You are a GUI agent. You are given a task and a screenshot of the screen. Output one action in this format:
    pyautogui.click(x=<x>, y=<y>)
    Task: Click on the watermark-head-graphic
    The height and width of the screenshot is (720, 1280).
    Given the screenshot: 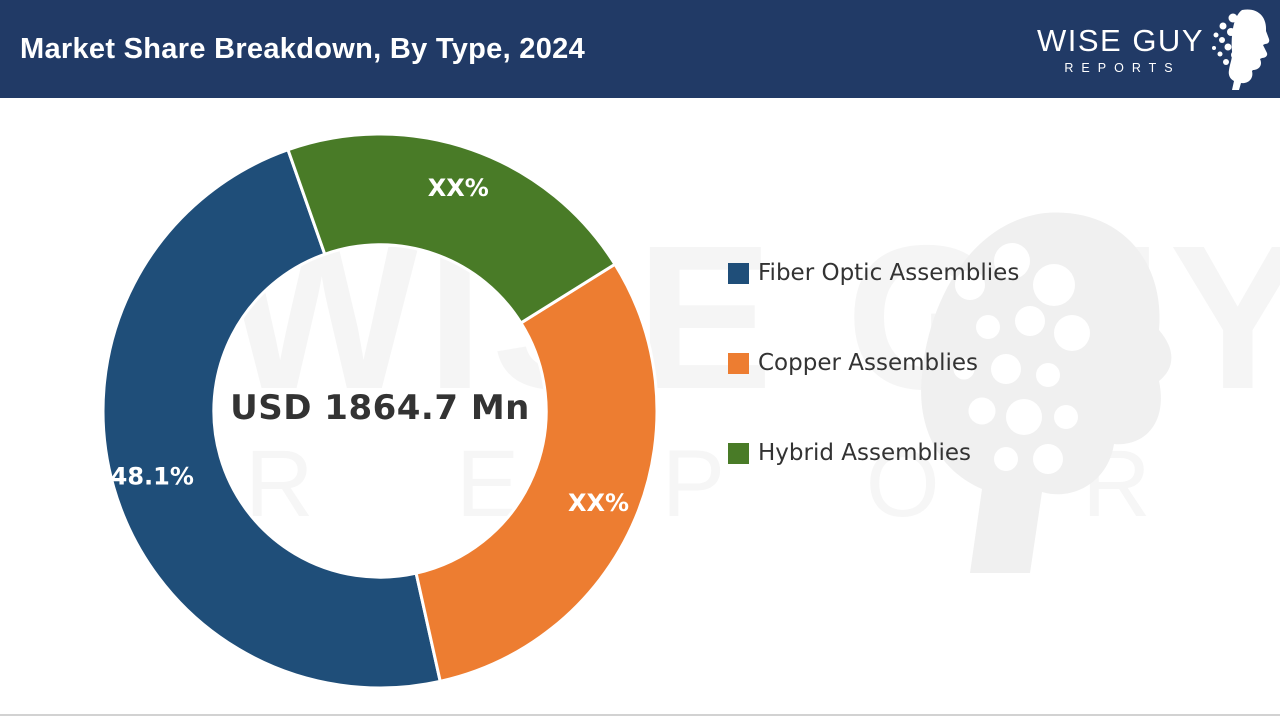 What is the action you would take?
    pyautogui.click(x=1046, y=393)
    